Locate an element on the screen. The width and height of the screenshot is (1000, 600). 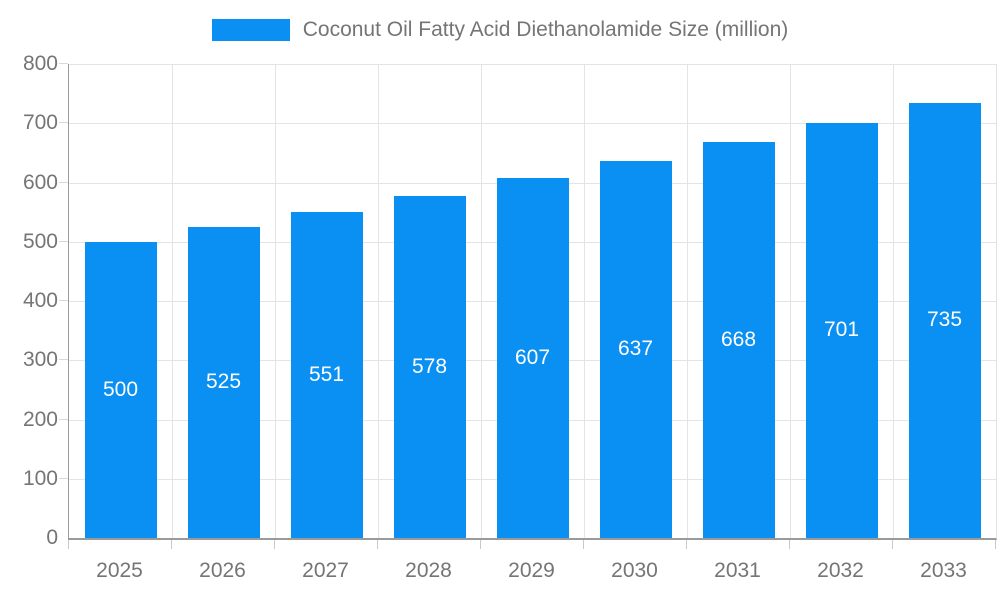
bar-value-label: 701 is located at coordinates (841, 330).